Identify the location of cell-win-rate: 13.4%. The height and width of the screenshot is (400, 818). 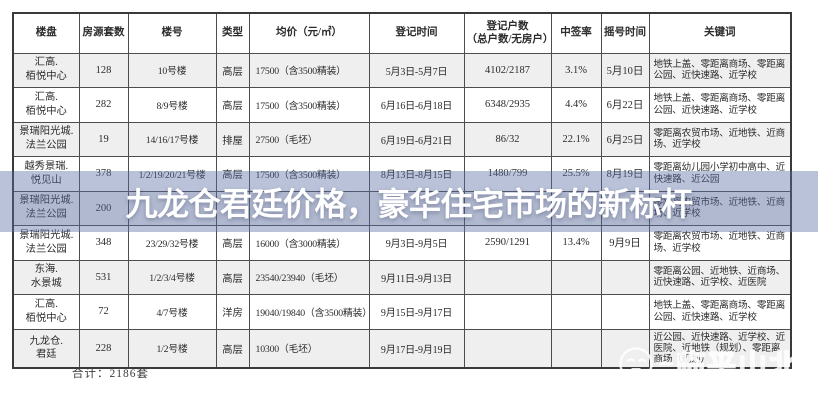
(576, 243).